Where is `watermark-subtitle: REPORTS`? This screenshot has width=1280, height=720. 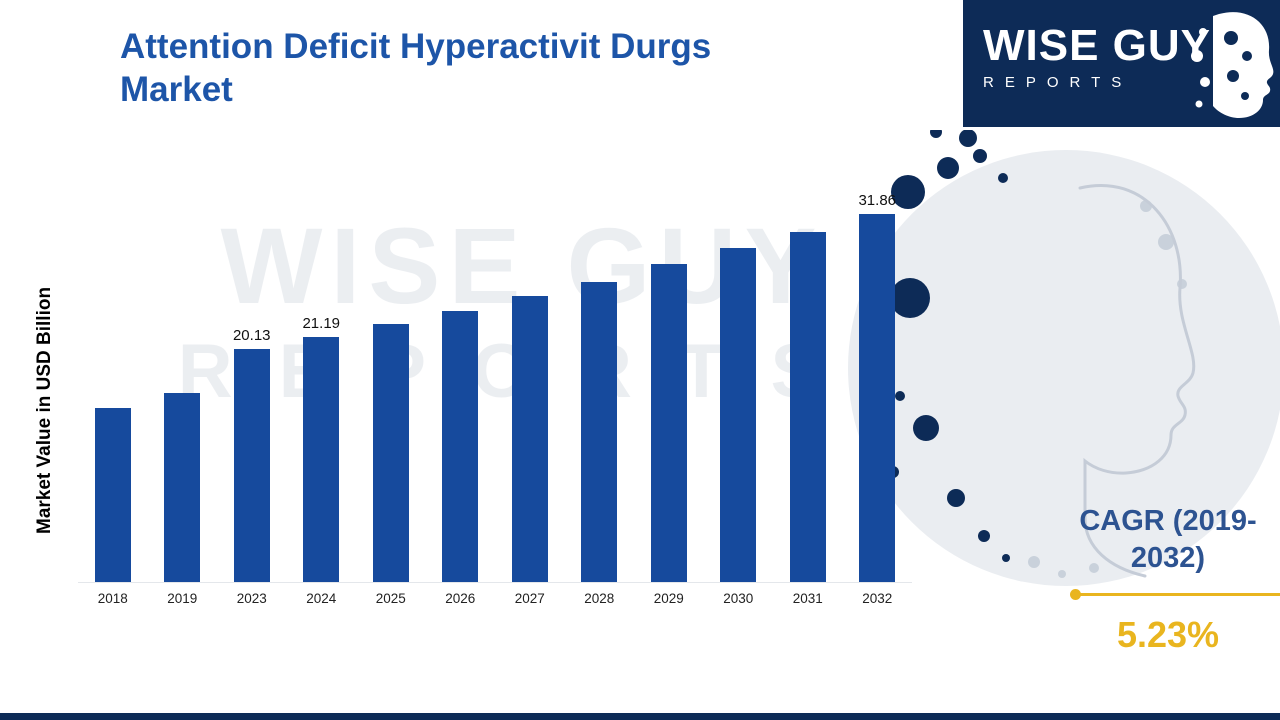
watermark-subtitle: REPORTS is located at coordinates (522, 372).